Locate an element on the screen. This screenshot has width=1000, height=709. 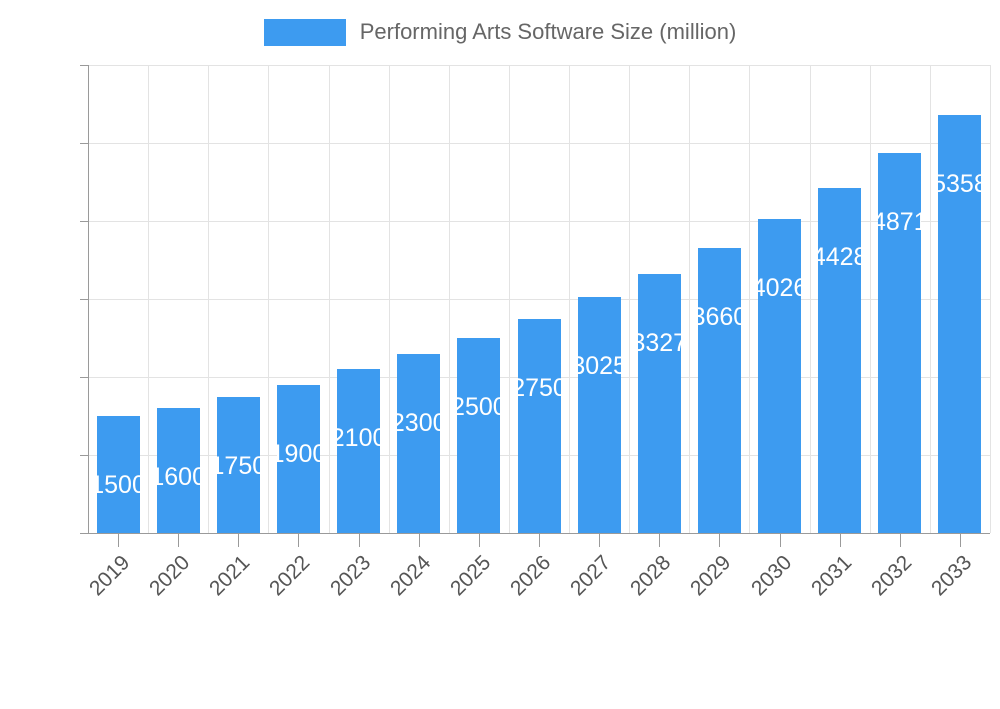
bar-value-label: 4026 is located at coordinates (780, 287).